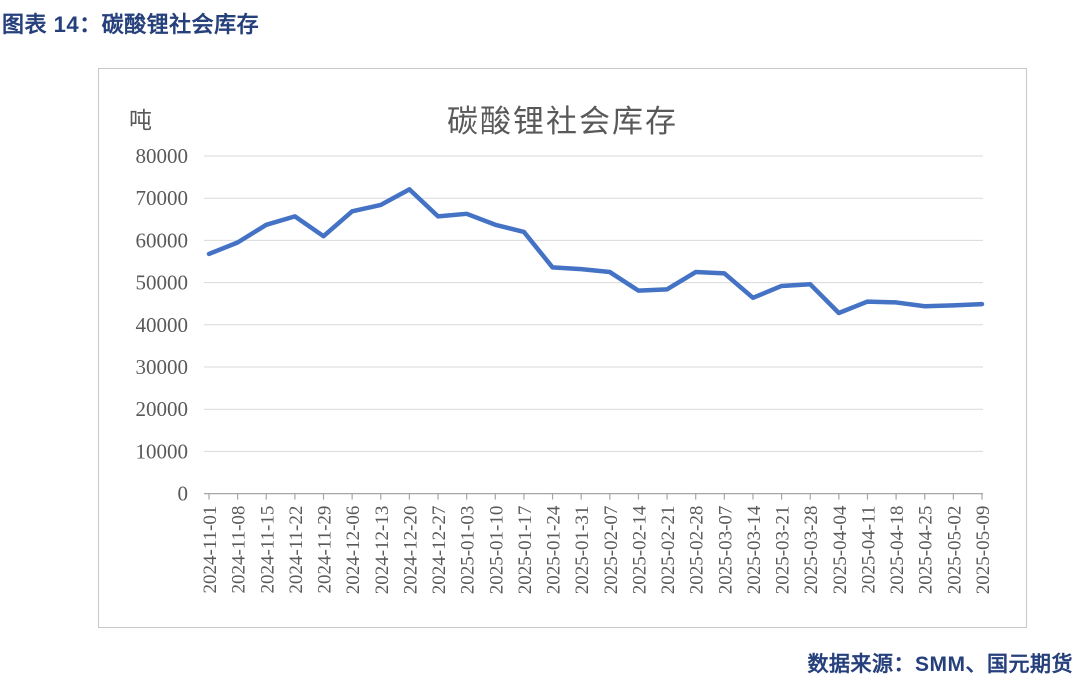  Describe the element at coordinates (296, 550) in the screenshot. I see `x-axis-label: 2024-11-22` at that location.